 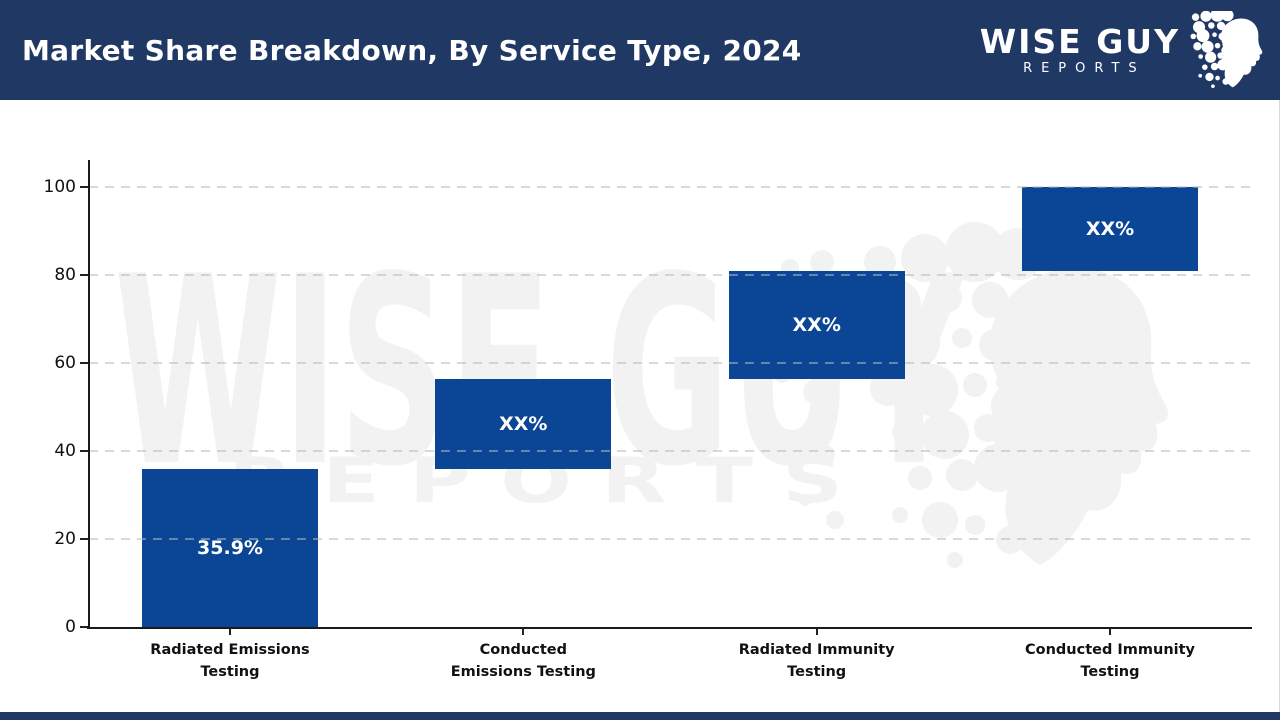 What do you see at coordinates (65, 363) in the screenshot?
I see `y-axis-tick-label: 60` at bounding box center [65, 363].